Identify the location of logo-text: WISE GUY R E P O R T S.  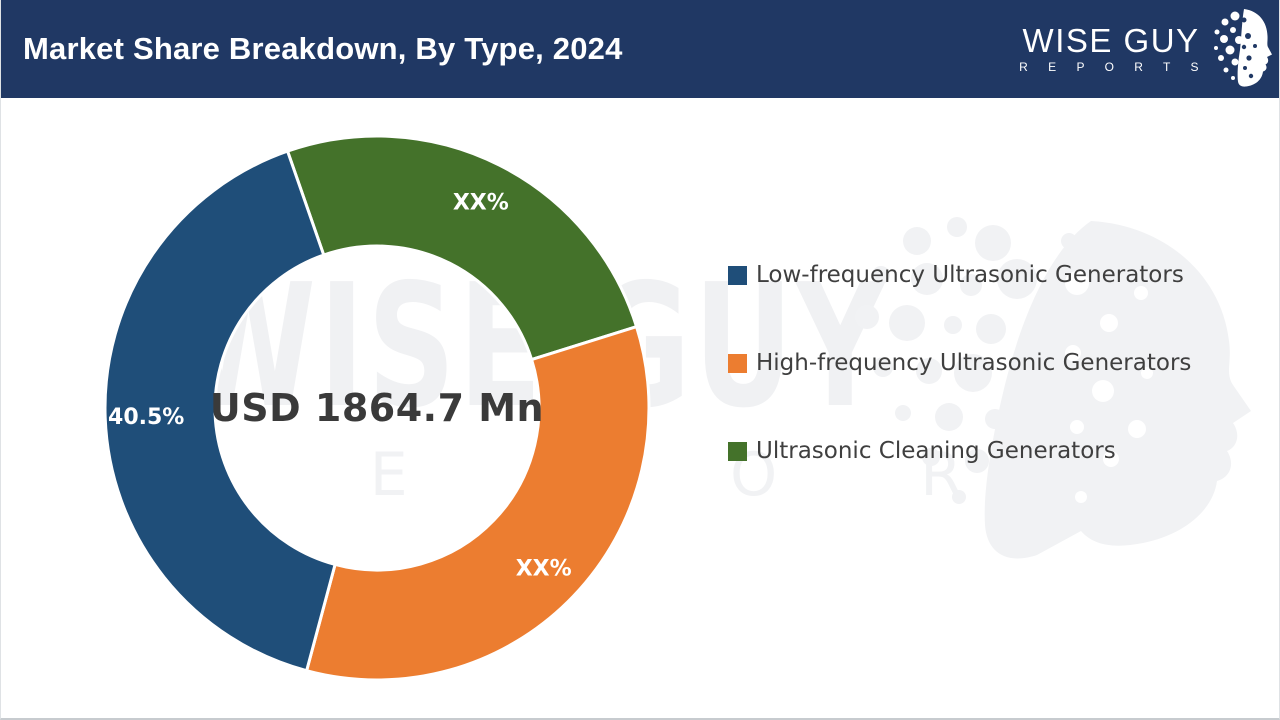
(1111, 48).